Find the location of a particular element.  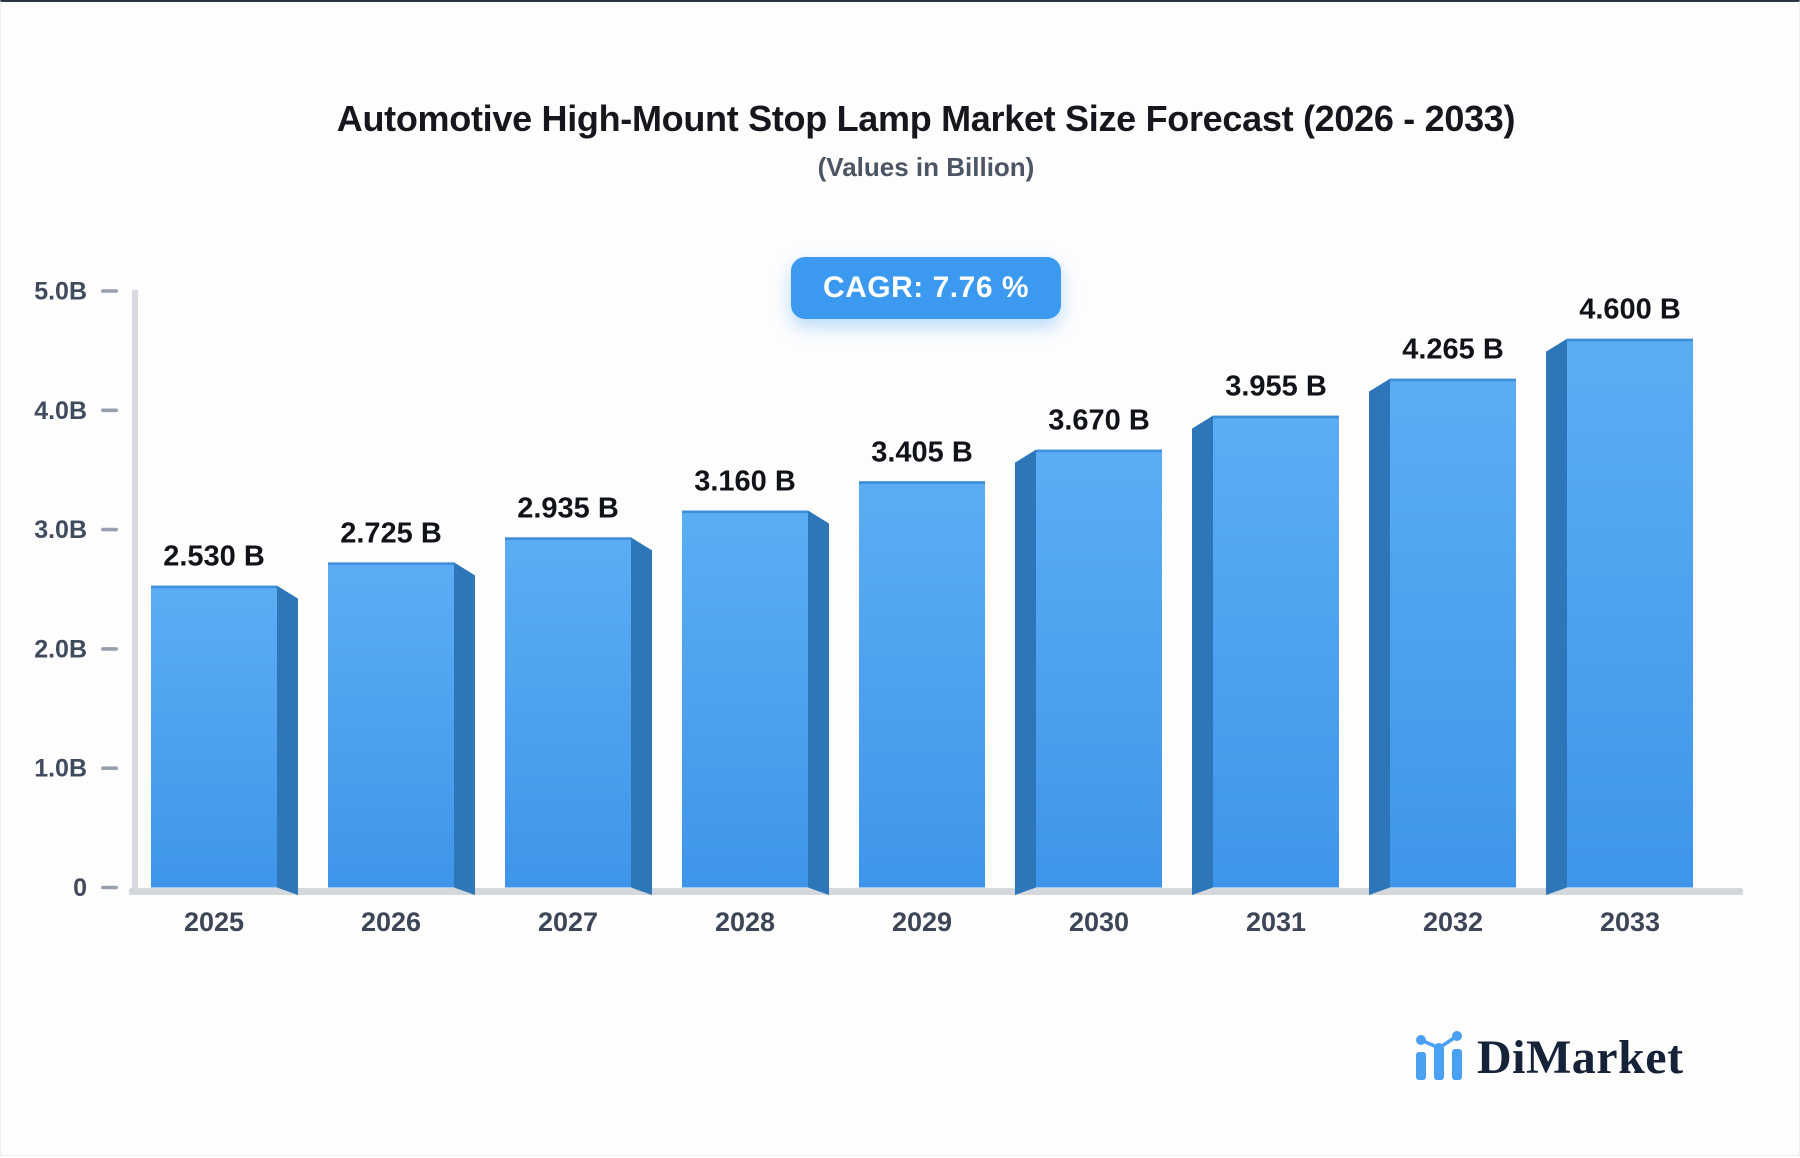

cagr-badge: CAGR: 7.76 % is located at coordinates (926, 288).